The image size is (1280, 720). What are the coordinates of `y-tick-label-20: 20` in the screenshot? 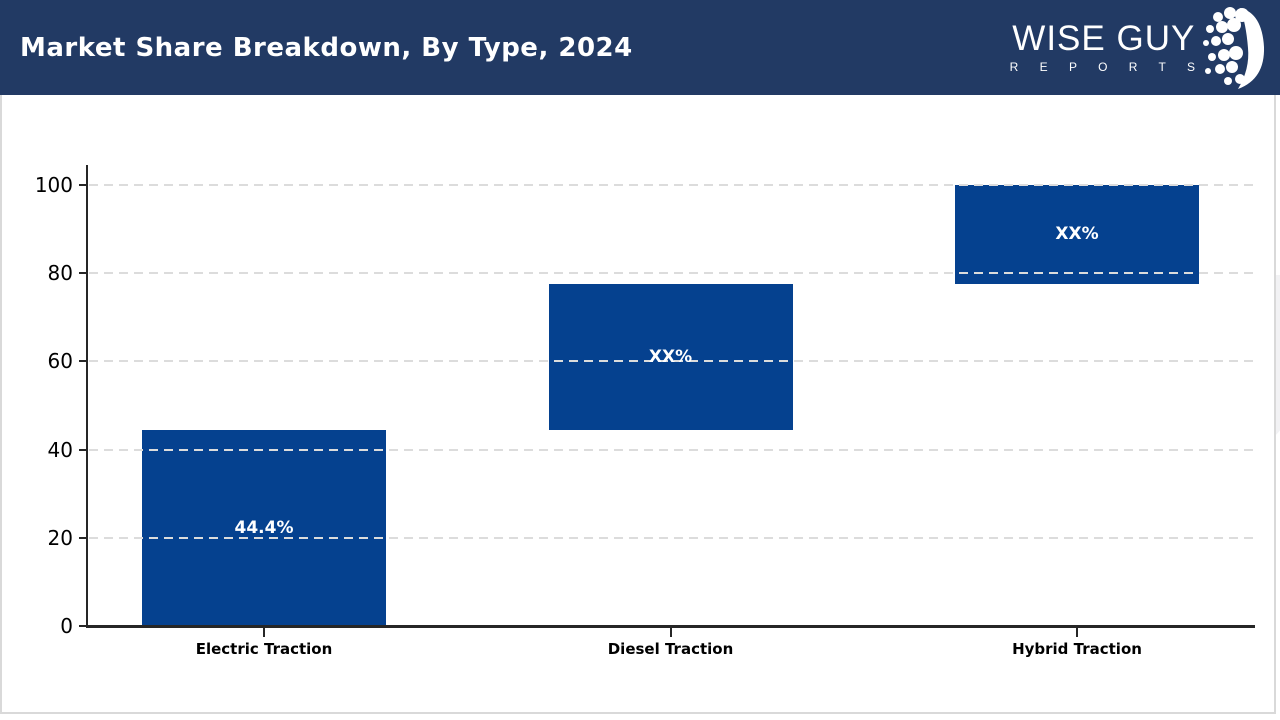 It's located at (60, 537).